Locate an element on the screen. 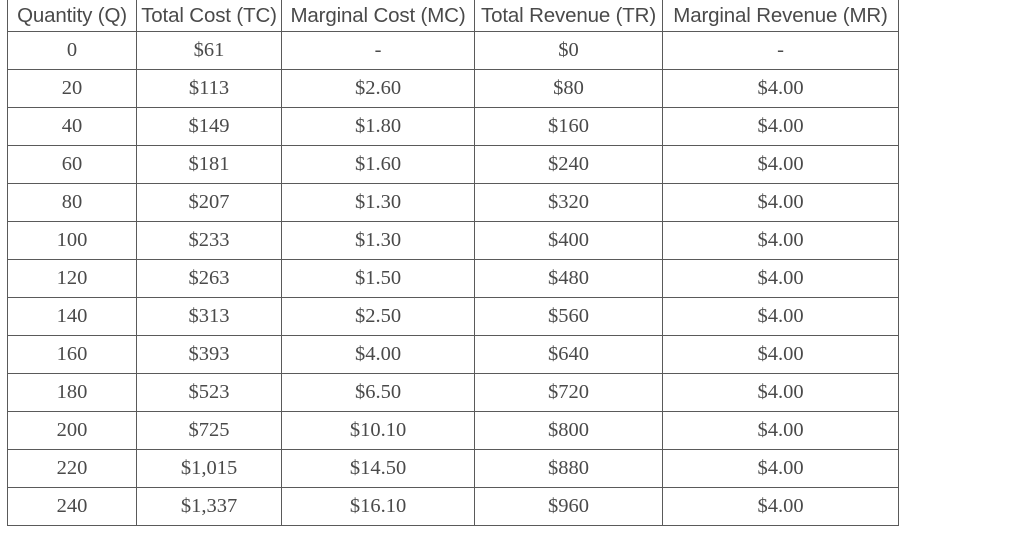 This screenshot has height=548, width=1024. table-row: 80 $207 $1.30 $320 $4.00 is located at coordinates (453, 202).